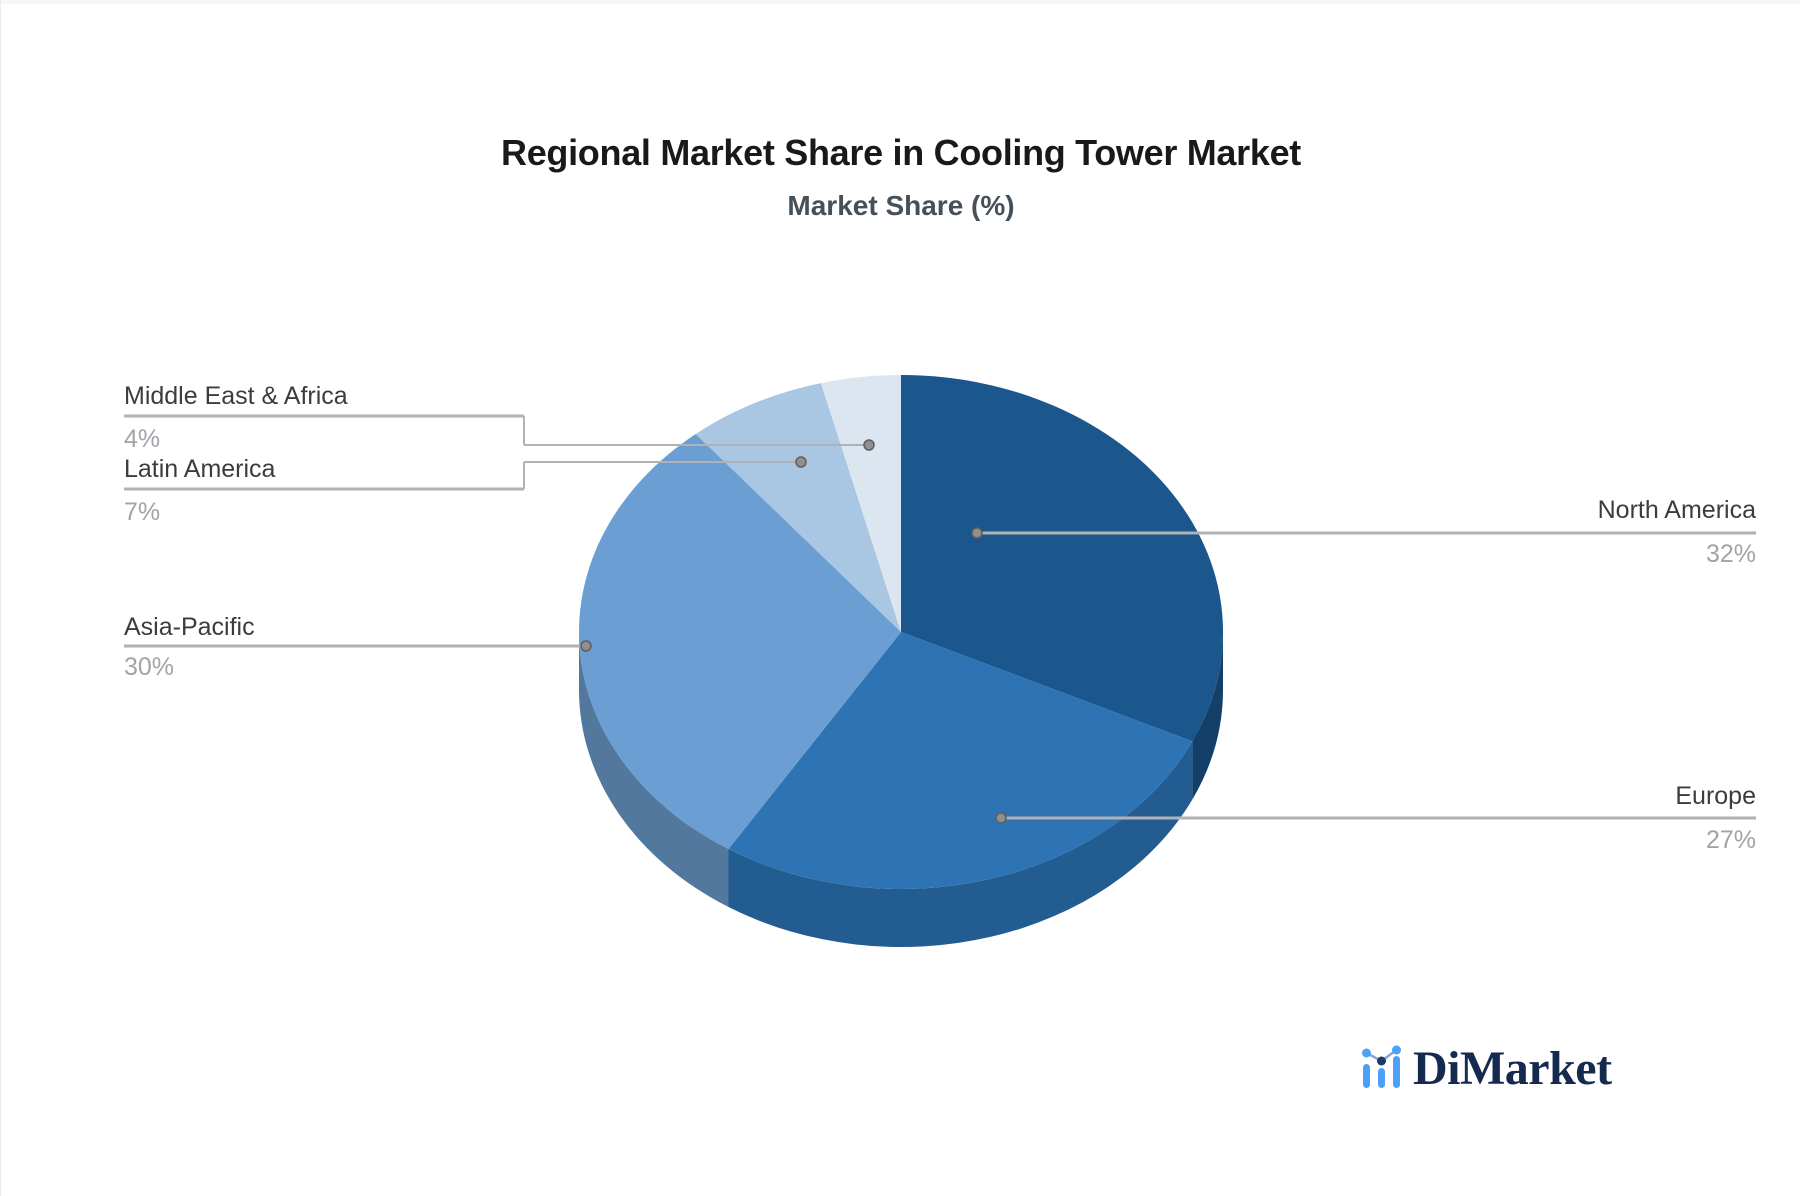 Image resolution: width=1800 pixels, height=1196 pixels. What do you see at coordinates (1207, 716) in the screenshot?
I see `pie-side-north-america` at bounding box center [1207, 716].